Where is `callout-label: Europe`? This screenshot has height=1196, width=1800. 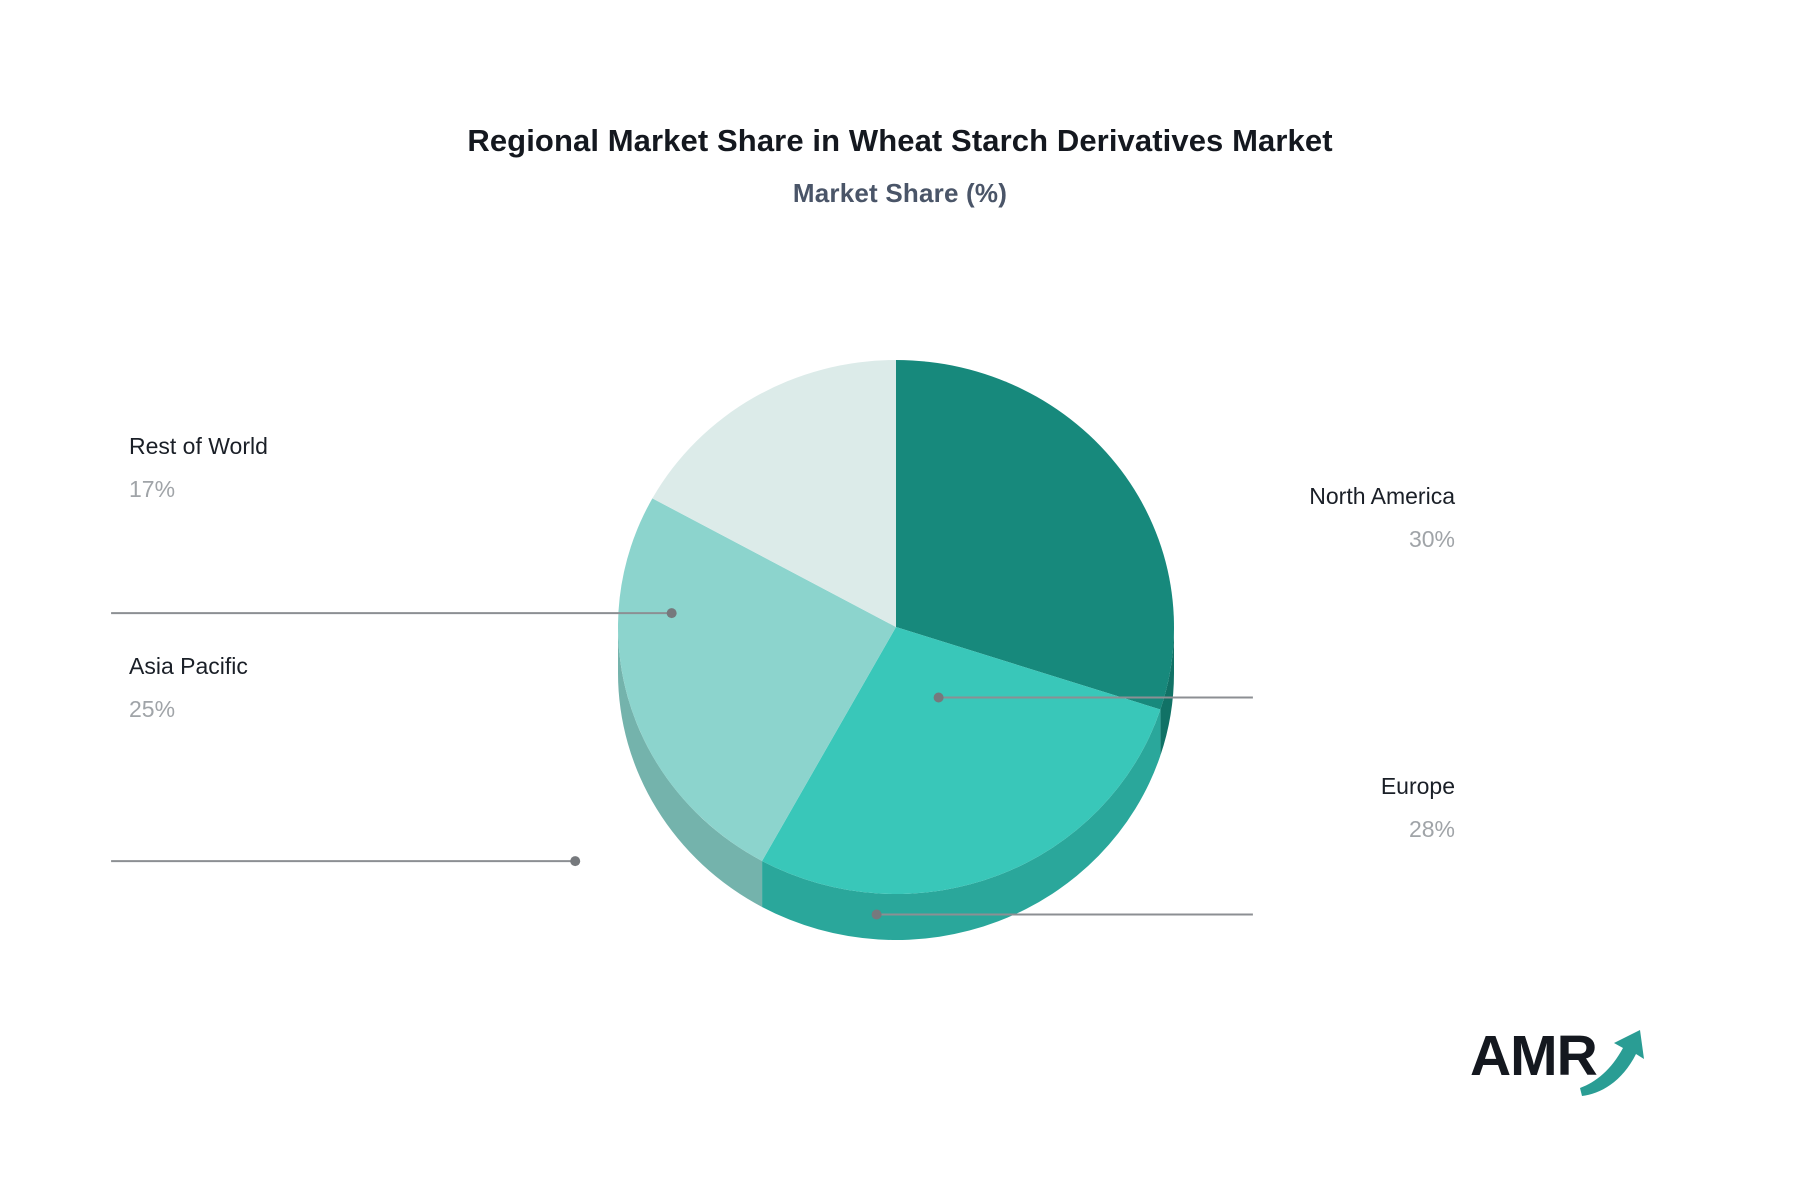 callout-label: Europe is located at coordinates (1417, 786).